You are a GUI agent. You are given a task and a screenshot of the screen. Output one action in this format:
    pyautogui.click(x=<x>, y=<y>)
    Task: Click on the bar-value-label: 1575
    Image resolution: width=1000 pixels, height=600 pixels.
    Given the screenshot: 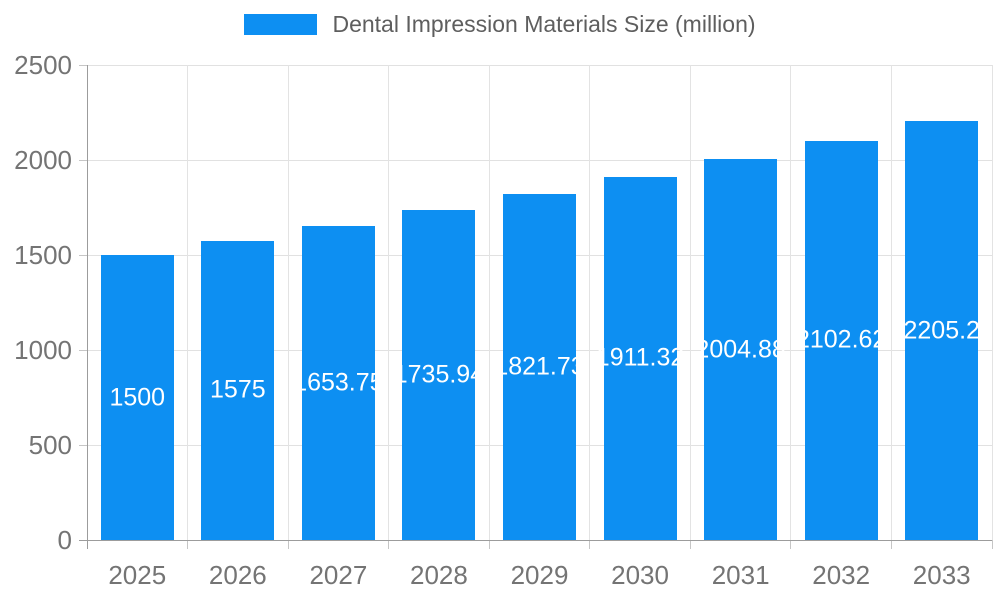 What is the action you would take?
    pyautogui.click(x=238, y=389)
    